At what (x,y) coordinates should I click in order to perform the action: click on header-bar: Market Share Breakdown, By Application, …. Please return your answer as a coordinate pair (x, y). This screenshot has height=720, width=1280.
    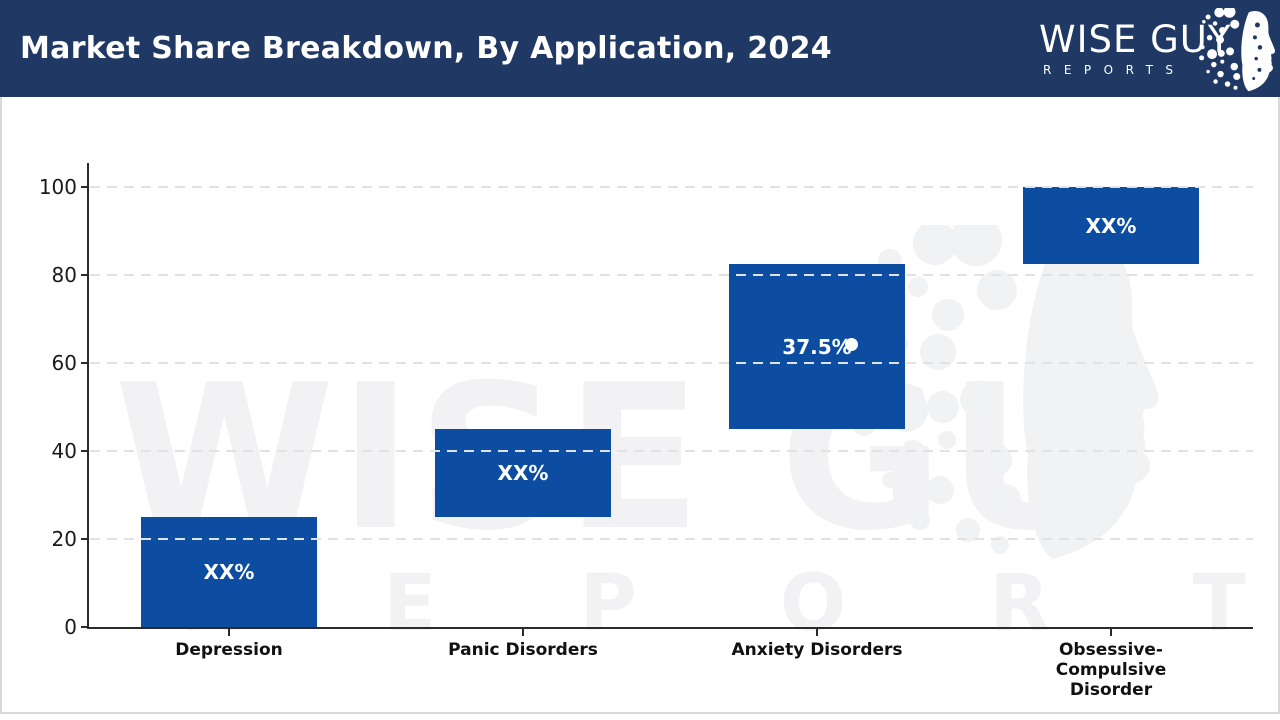
    Looking at the image, I should click on (640, 48).